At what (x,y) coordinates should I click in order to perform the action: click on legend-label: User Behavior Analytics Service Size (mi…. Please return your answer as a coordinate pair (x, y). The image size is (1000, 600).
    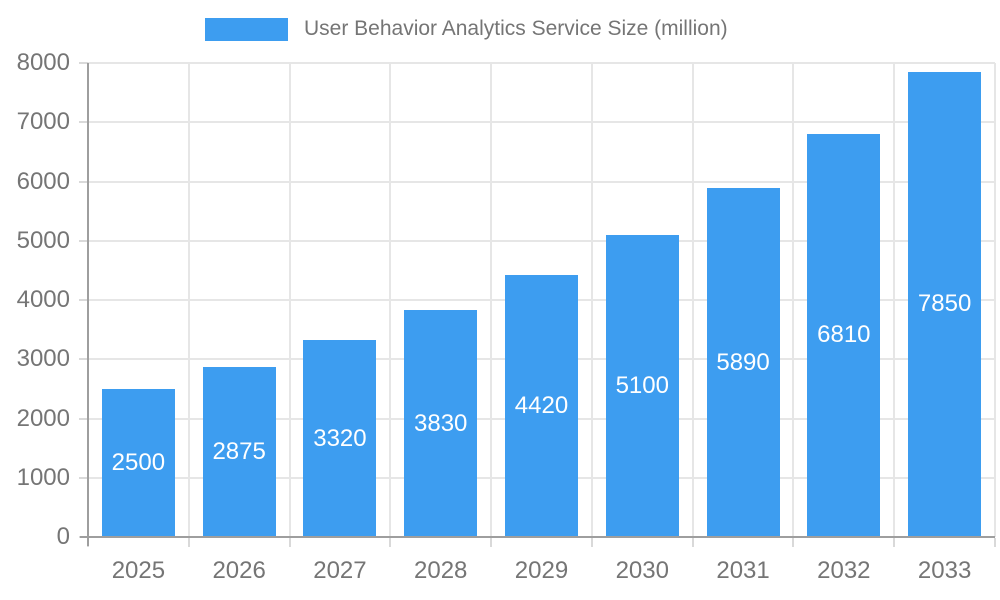
    Looking at the image, I should click on (516, 28).